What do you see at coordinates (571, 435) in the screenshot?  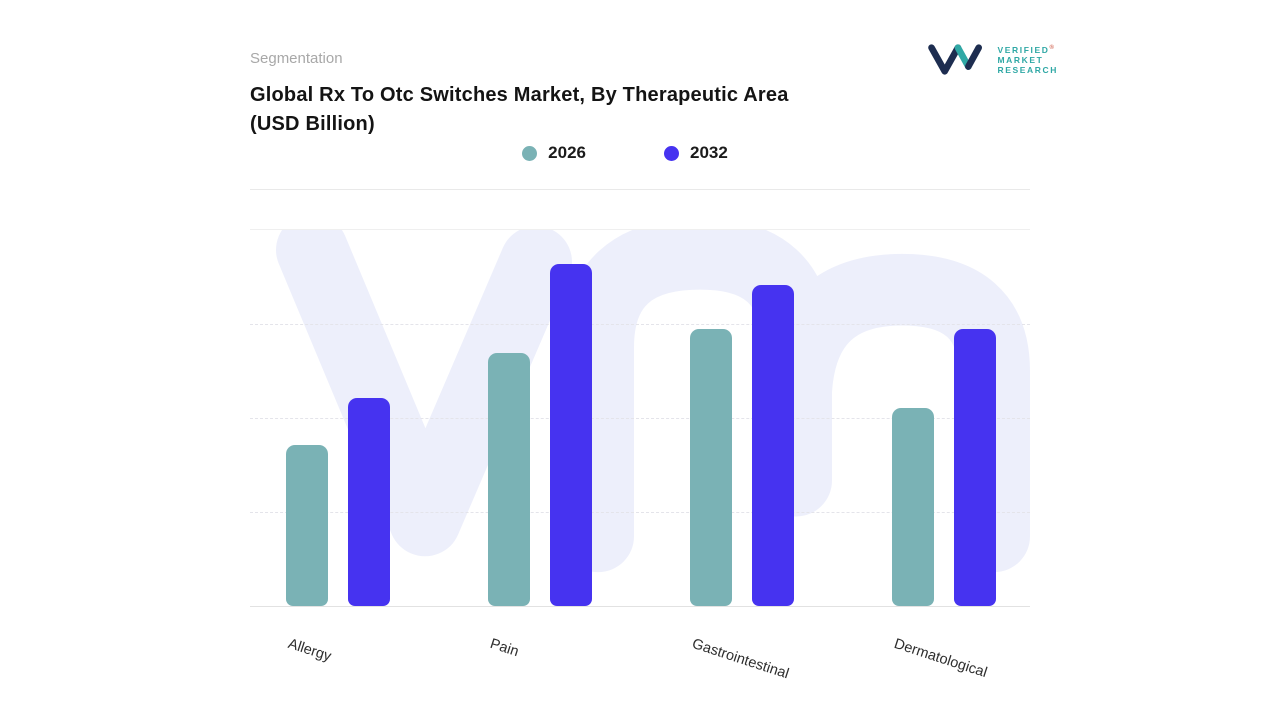 I see `bar-pain-2032` at bounding box center [571, 435].